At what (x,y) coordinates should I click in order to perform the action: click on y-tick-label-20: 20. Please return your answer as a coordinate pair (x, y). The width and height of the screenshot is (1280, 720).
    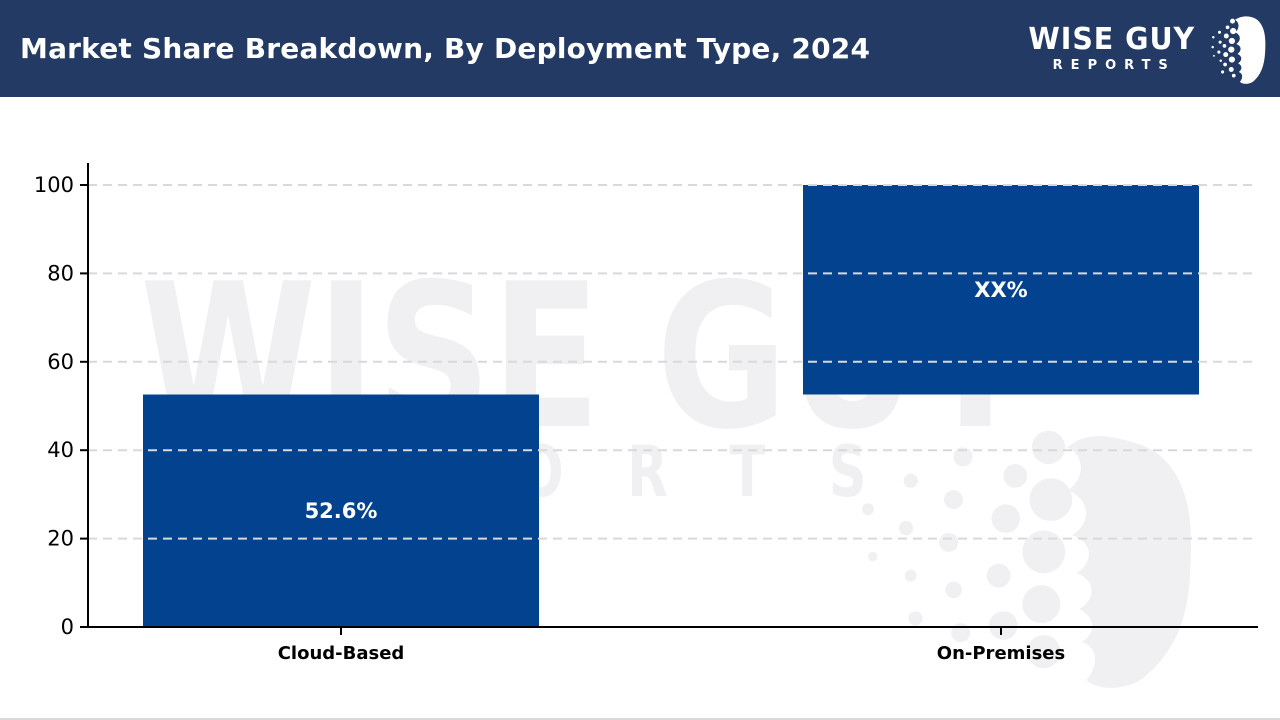
    Looking at the image, I should click on (60, 539).